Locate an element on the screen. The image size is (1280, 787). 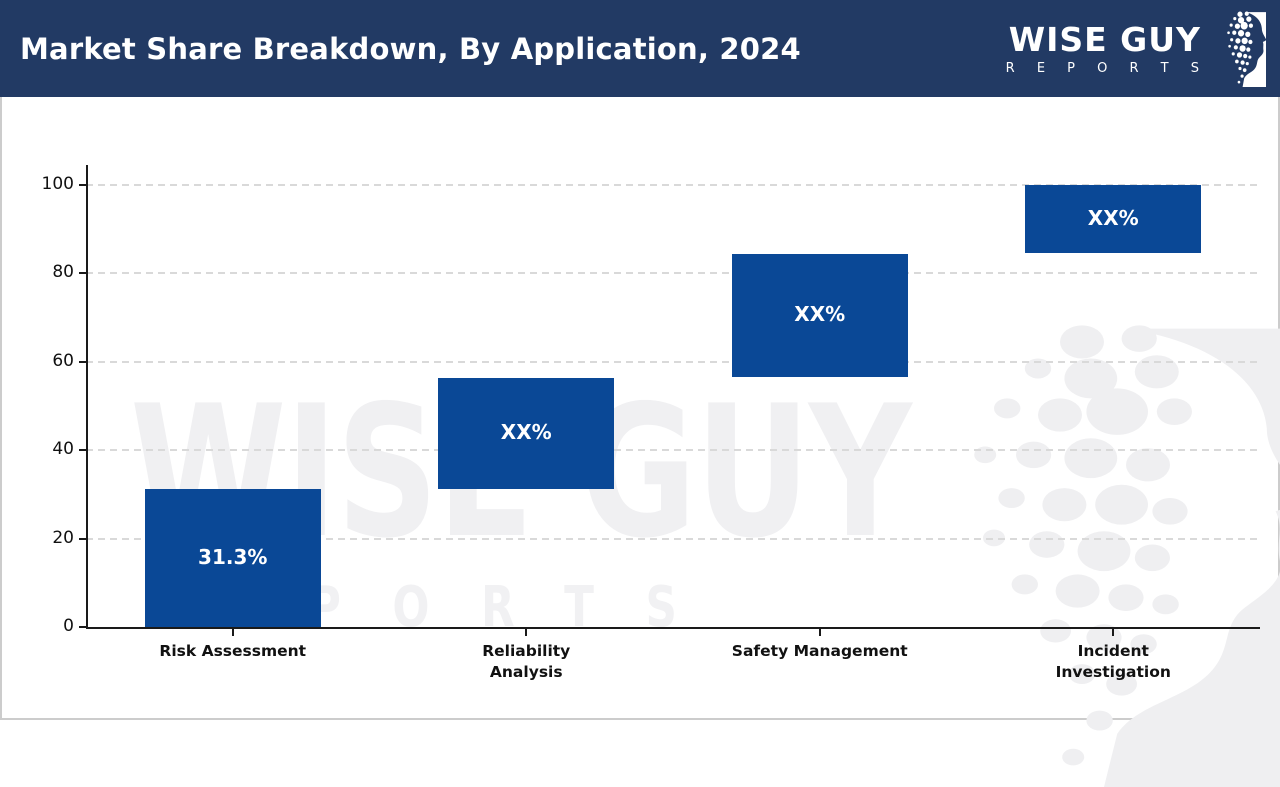
brand-logo-text: WISE GUY R E P O R T S is located at coordinates (1105, 49).